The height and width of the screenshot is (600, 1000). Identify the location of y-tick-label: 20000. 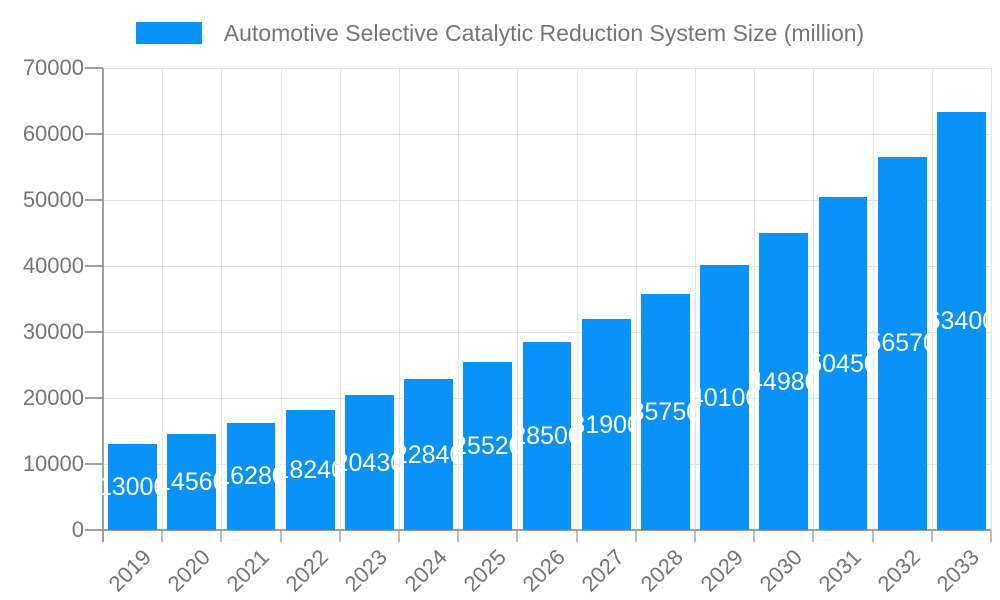
(53, 397).